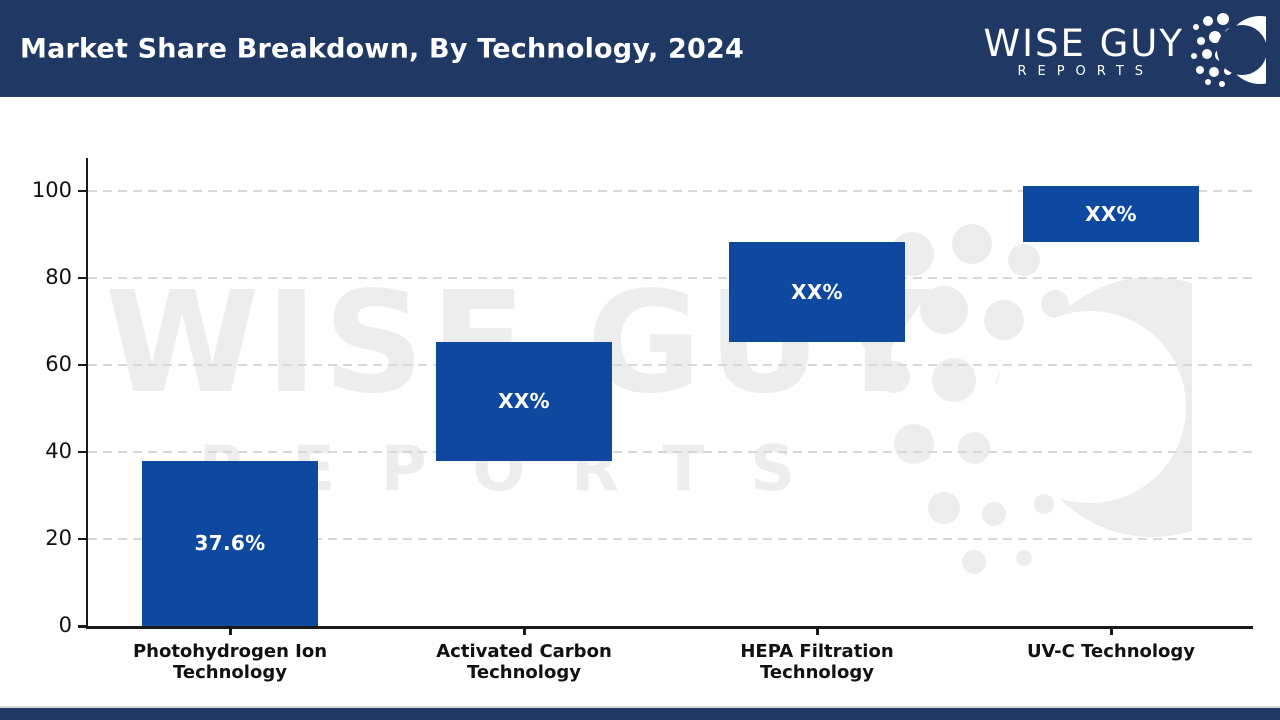 The width and height of the screenshot is (1280, 720). What do you see at coordinates (58, 363) in the screenshot?
I see `y-tick-label: 60` at bounding box center [58, 363].